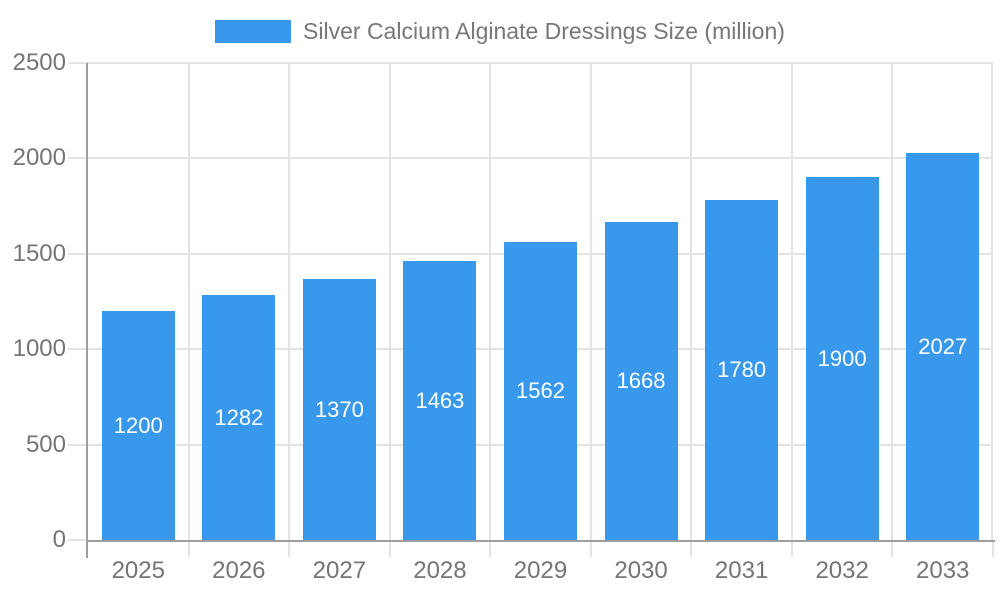 This screenshot has width=1000, height=600. I want to click on bar: 1200, so click(138, 425).